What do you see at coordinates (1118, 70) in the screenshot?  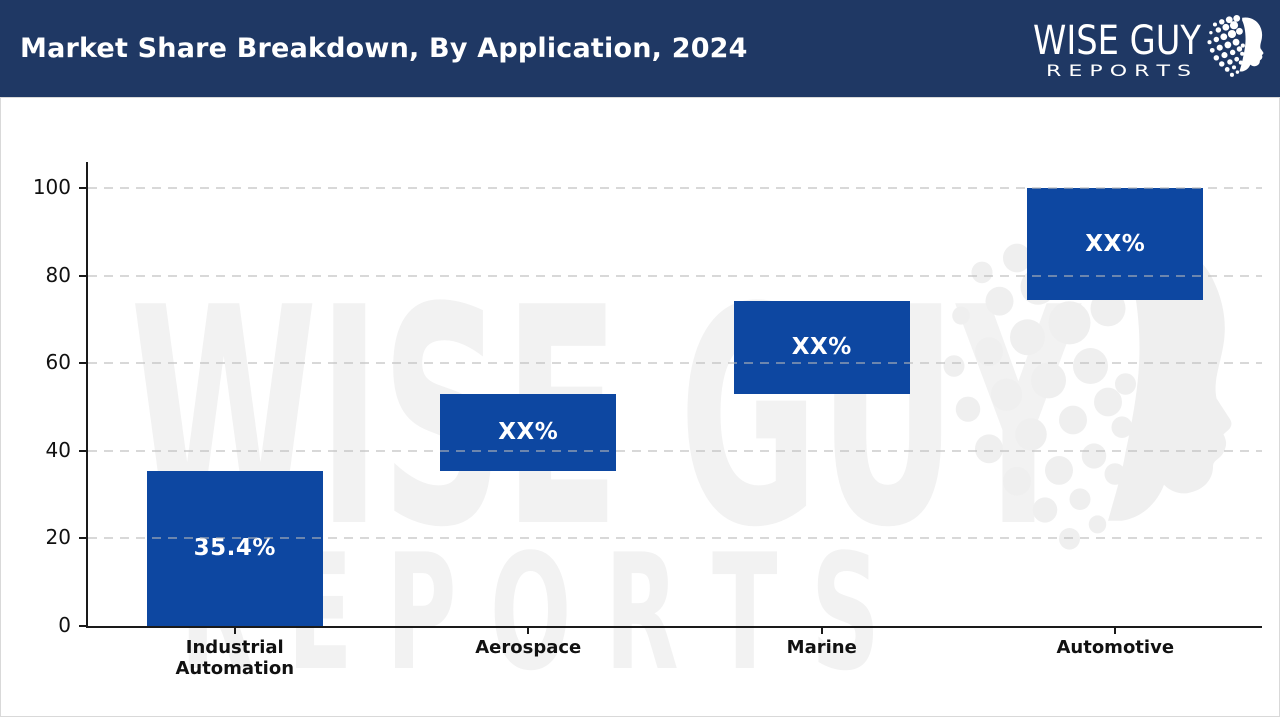 I see `brand-sub-text: R E P O R T S` at bounding box center [1118, 70].